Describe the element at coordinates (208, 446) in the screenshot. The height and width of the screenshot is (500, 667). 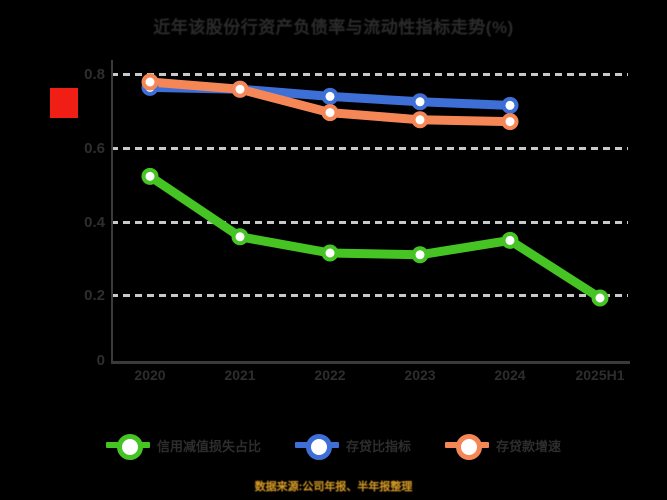
I see `legend-label-green: 信用减值损失占比` at that location.